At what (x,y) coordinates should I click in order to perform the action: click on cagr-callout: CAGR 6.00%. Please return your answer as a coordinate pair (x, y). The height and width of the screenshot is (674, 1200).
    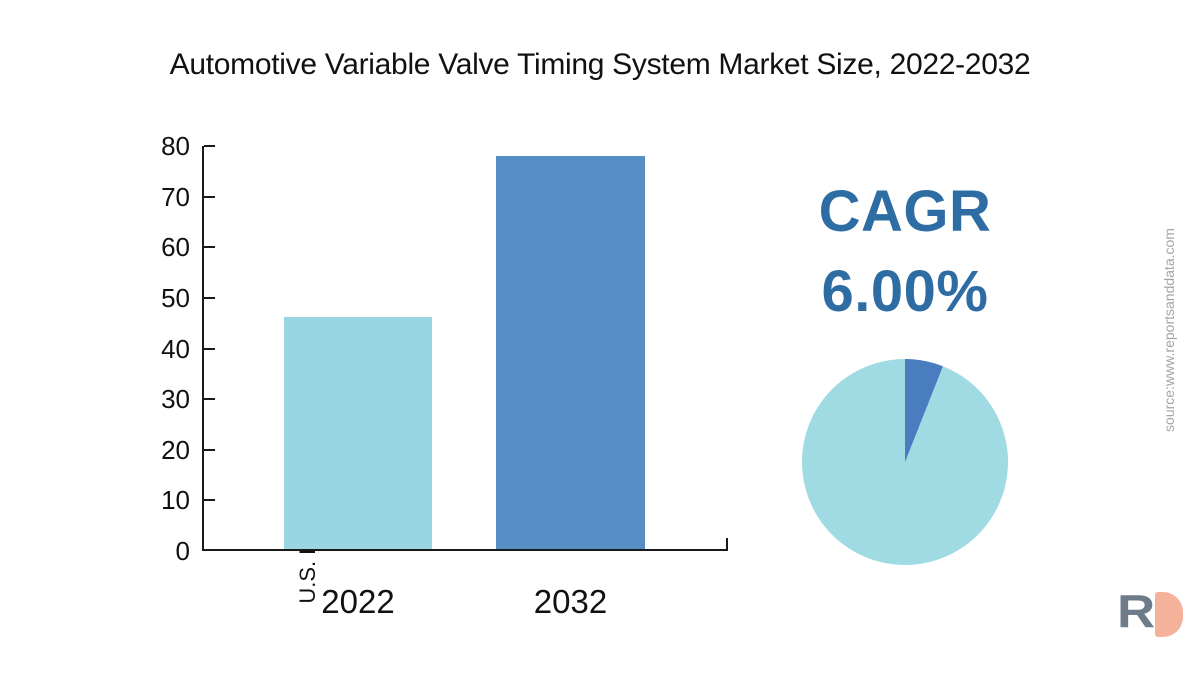
    Looking at the image, I should click on (905, 252).